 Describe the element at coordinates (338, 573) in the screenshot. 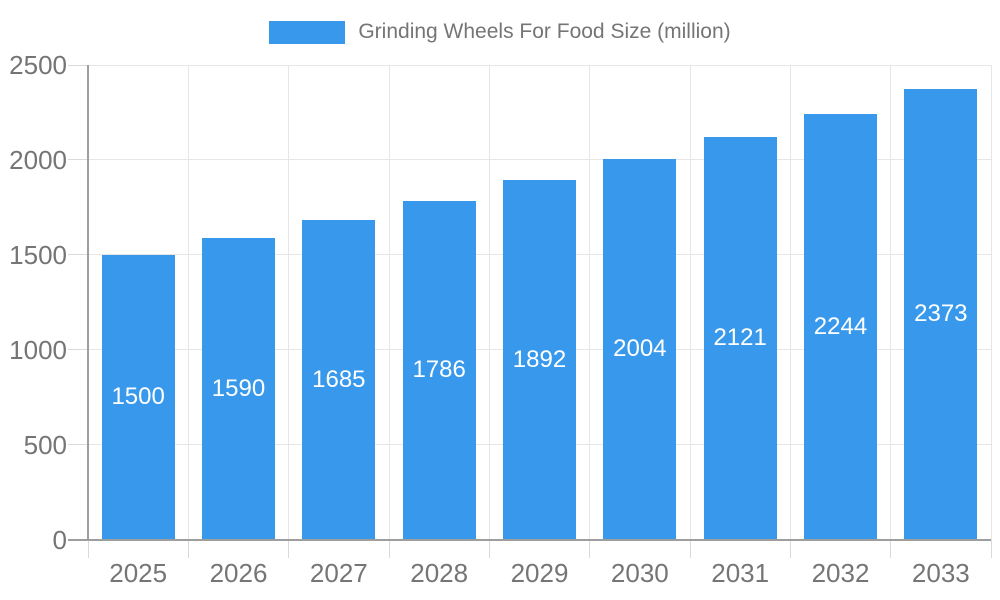

I see `x-tick-label: 2027` at that location.